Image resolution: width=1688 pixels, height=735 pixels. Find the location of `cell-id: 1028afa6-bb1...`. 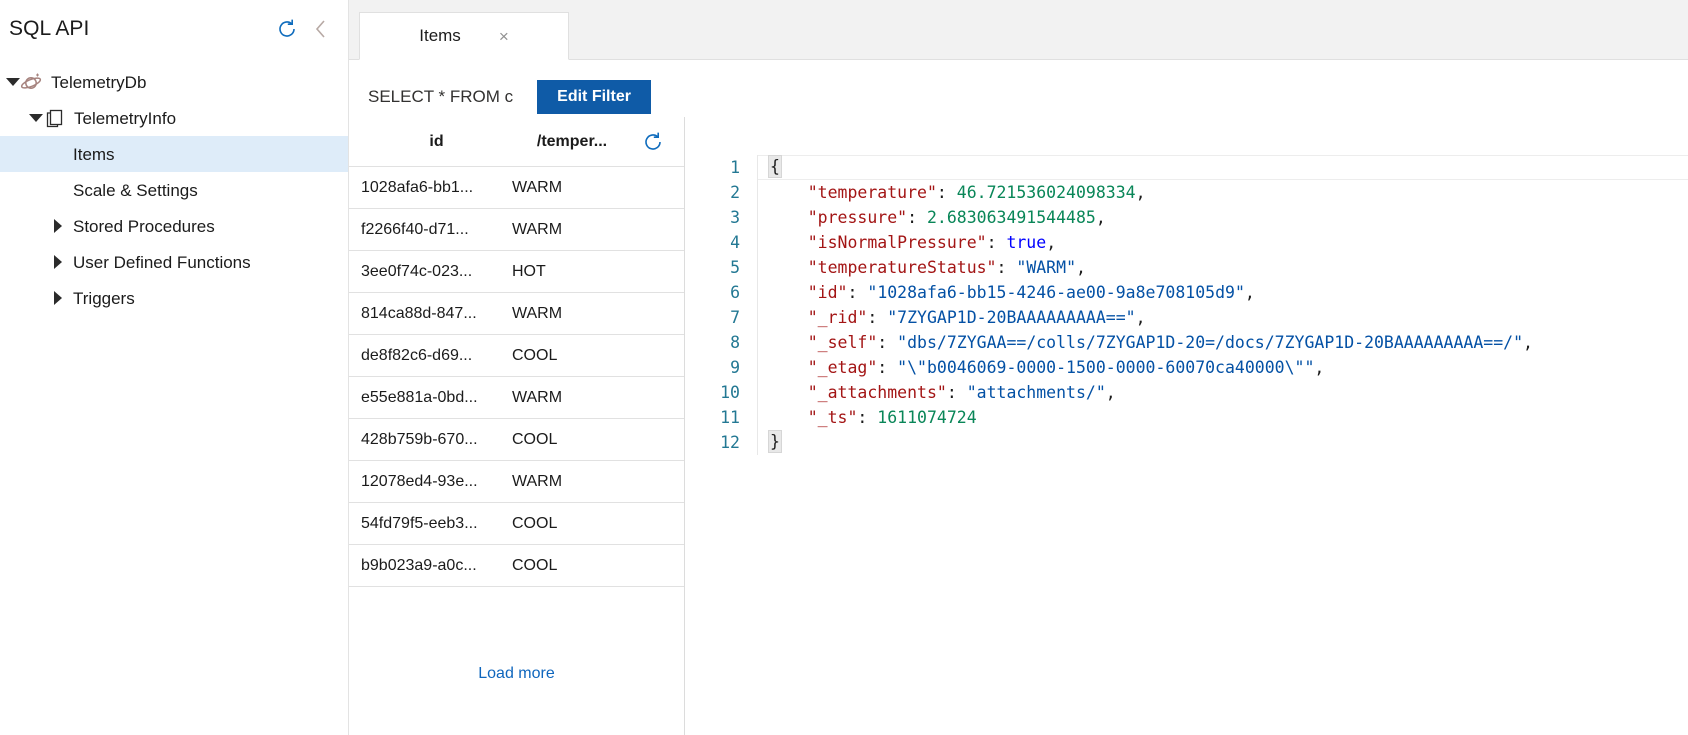

cell-id: 1028afa6-bb1... is located at coordinates (417, 187).